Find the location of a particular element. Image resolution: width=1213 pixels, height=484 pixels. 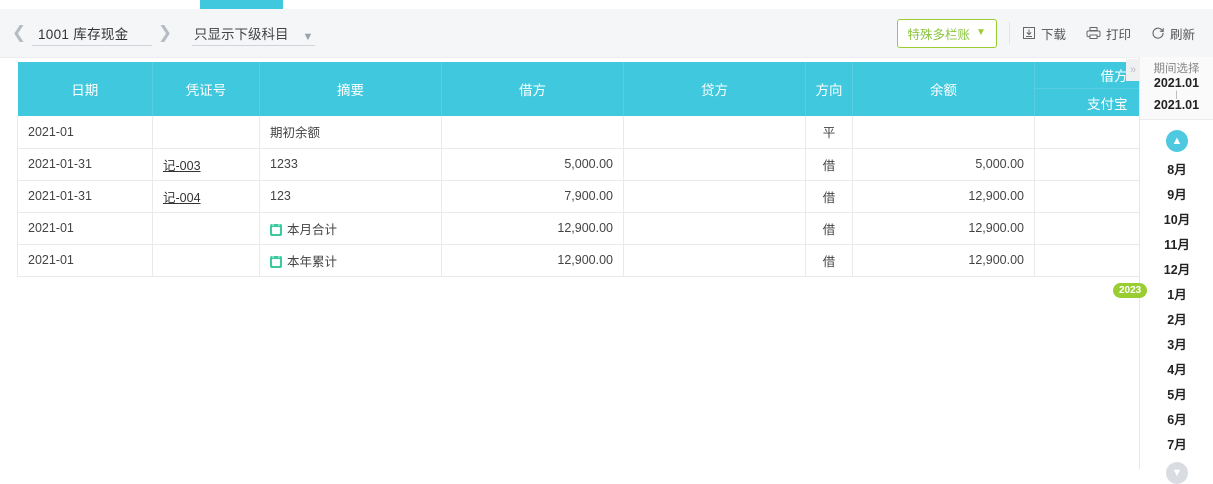

month-item-wrap: 2023 1月 is located at coordinates (1163, 295).